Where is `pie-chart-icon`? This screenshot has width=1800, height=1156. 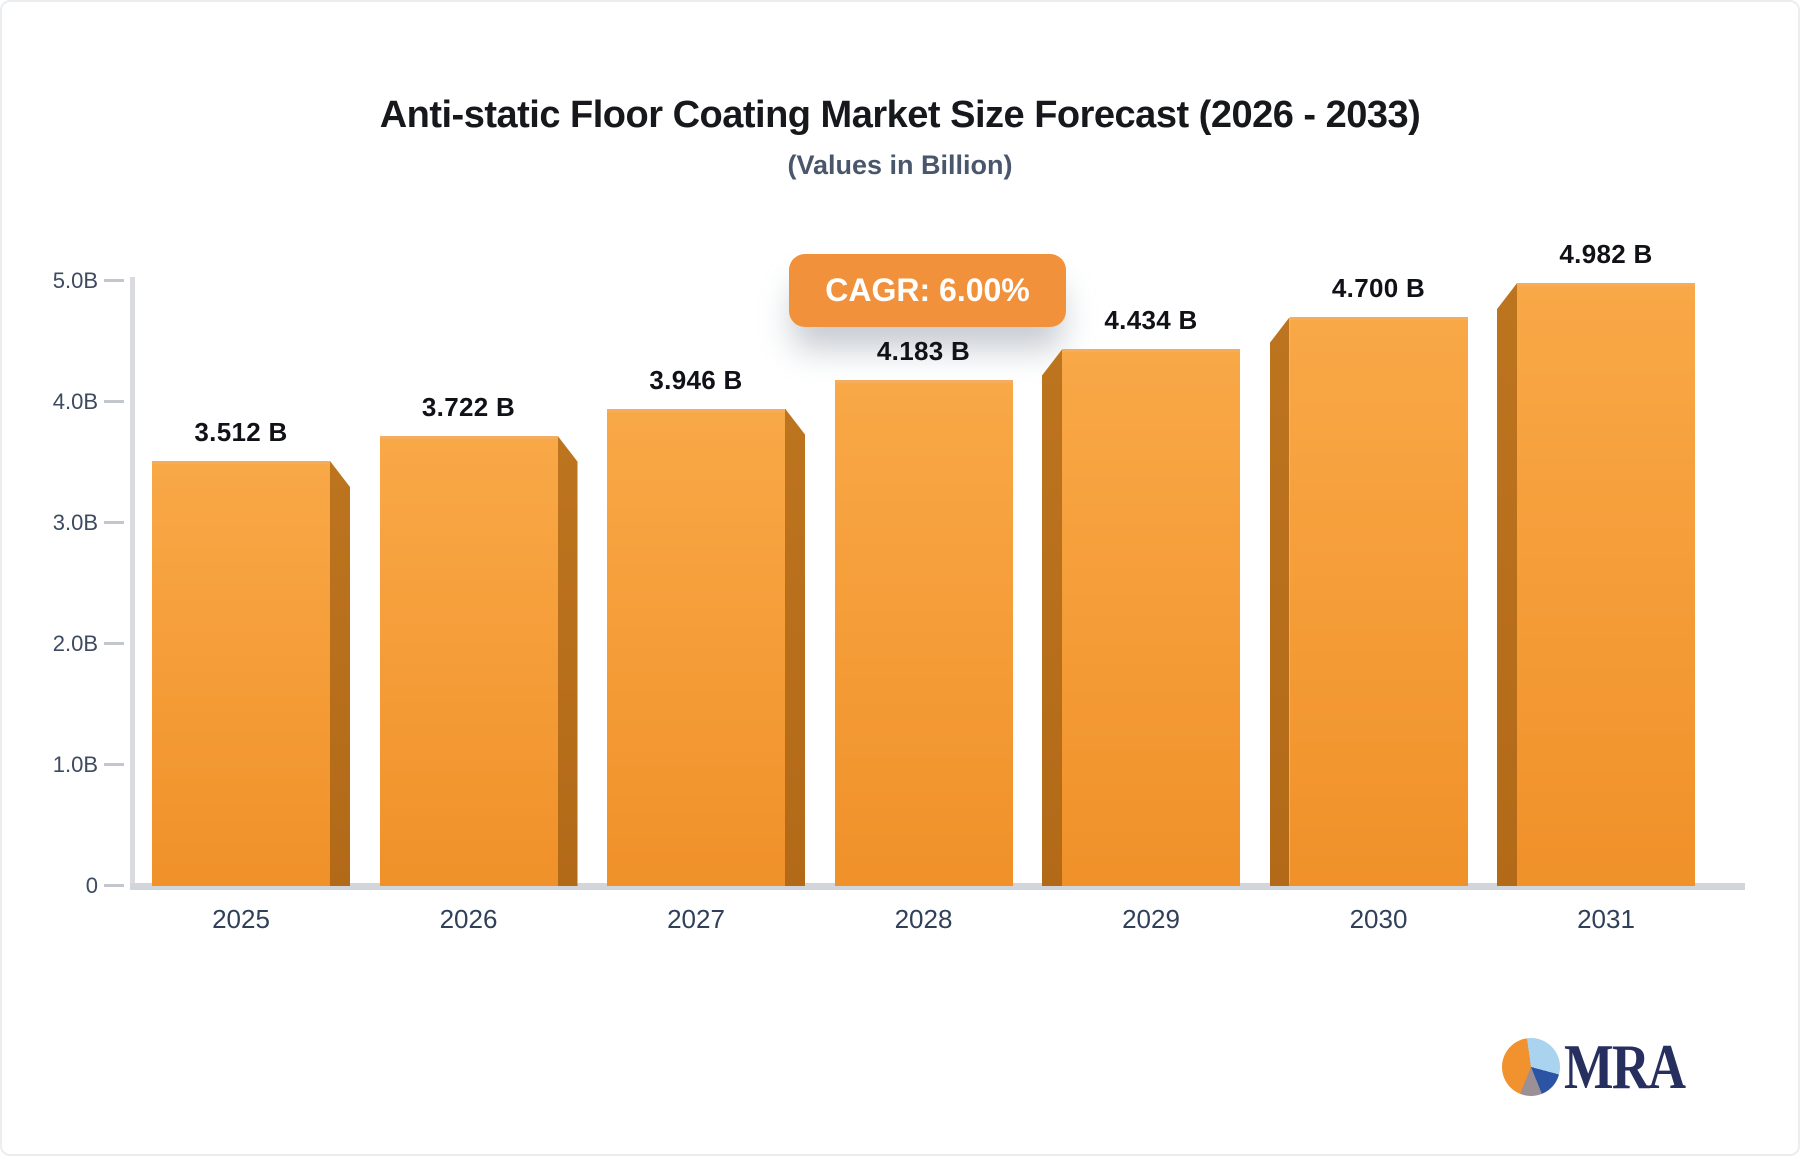 pie-chart-icon is located at coordinates (1531, 1067).